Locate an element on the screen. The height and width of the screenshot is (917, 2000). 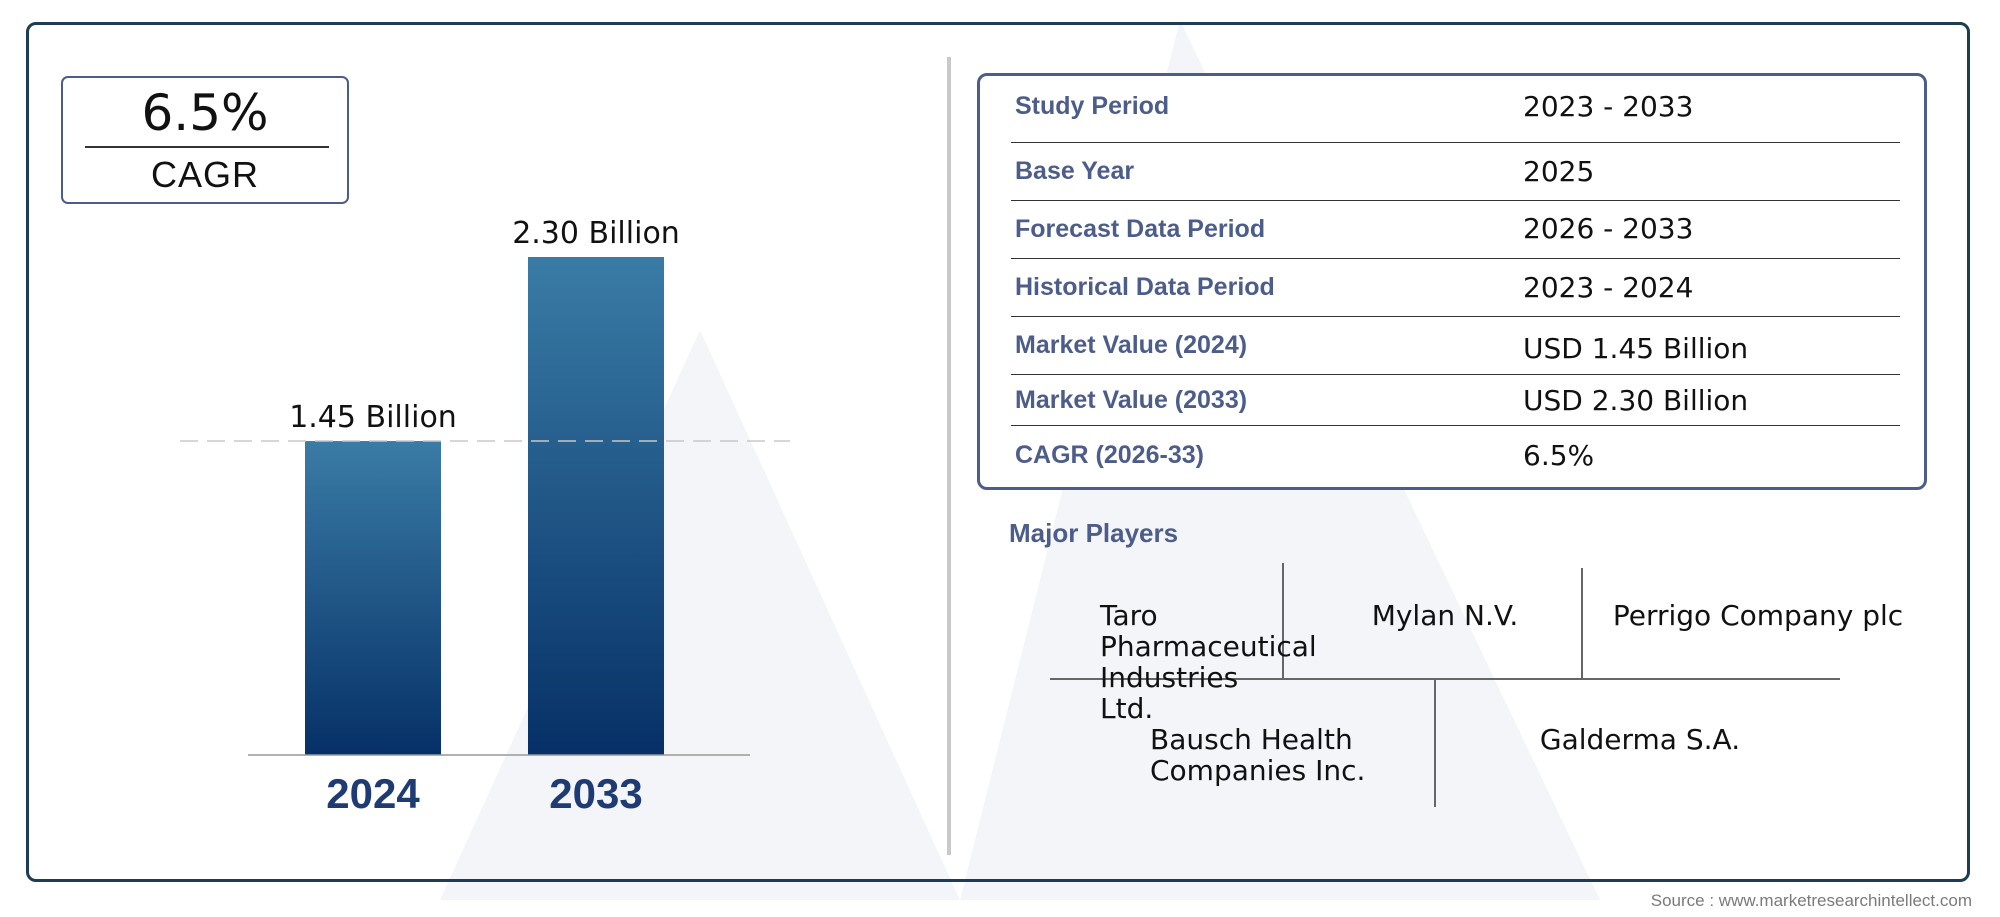
summary-value: 6.5% is located at coordinates (1559, 455).